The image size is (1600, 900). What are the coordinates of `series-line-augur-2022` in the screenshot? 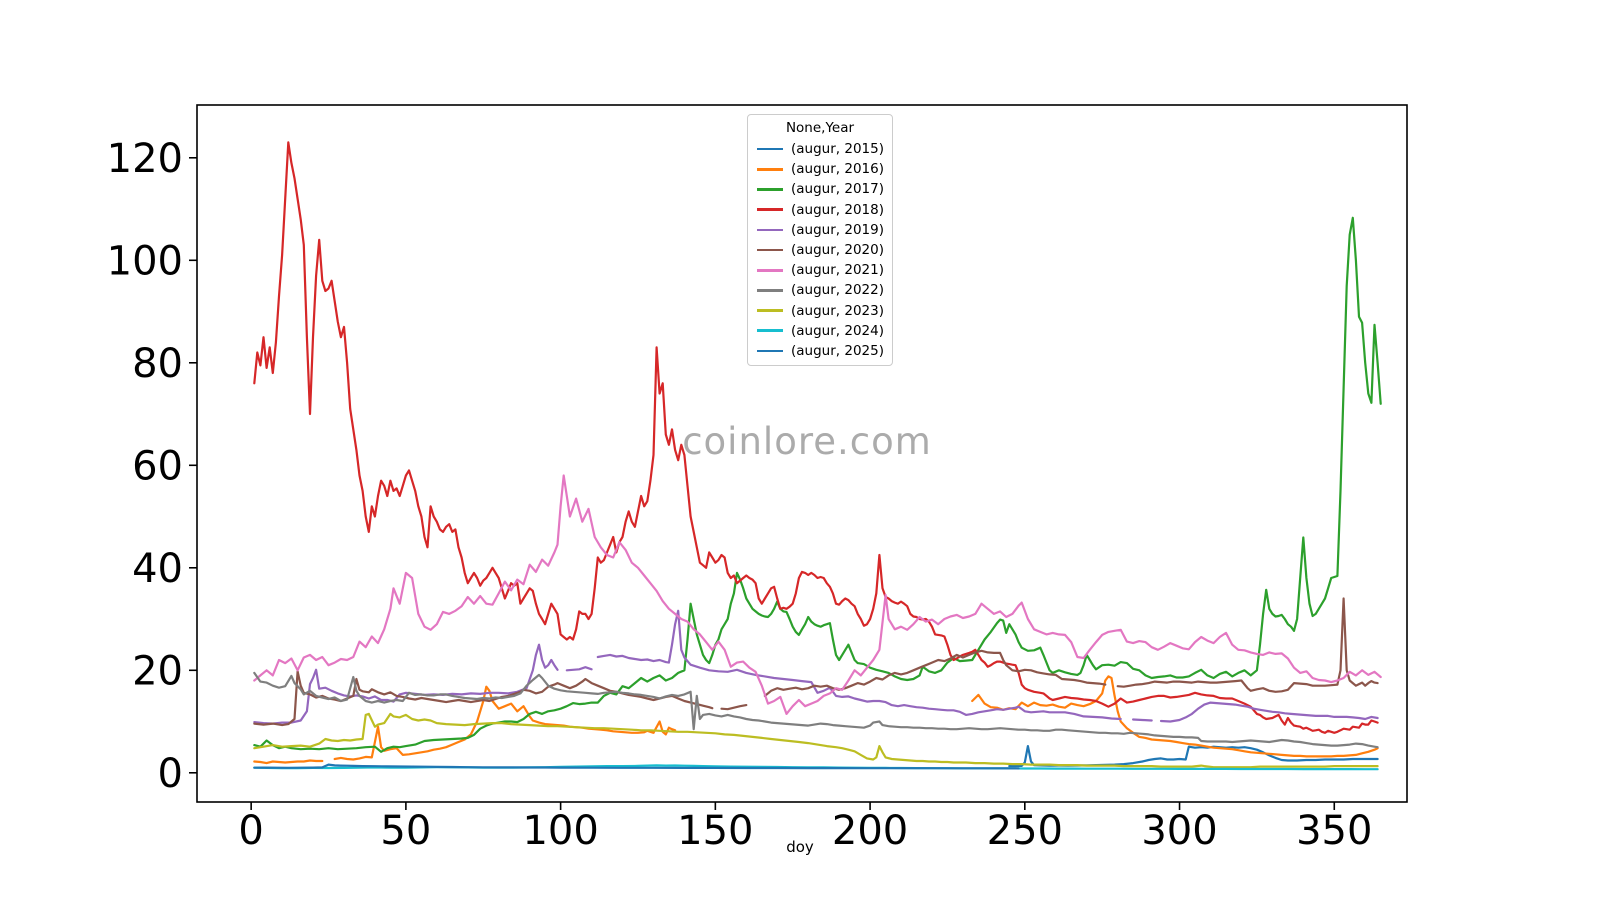 It's located at (816, 710).